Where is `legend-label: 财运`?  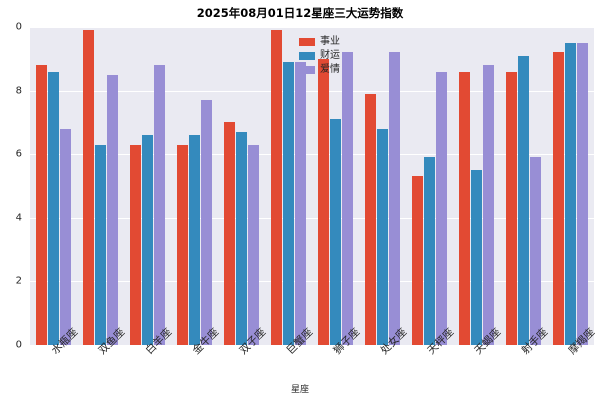 legend-label: 财运 is located at coordinates (330, 55).